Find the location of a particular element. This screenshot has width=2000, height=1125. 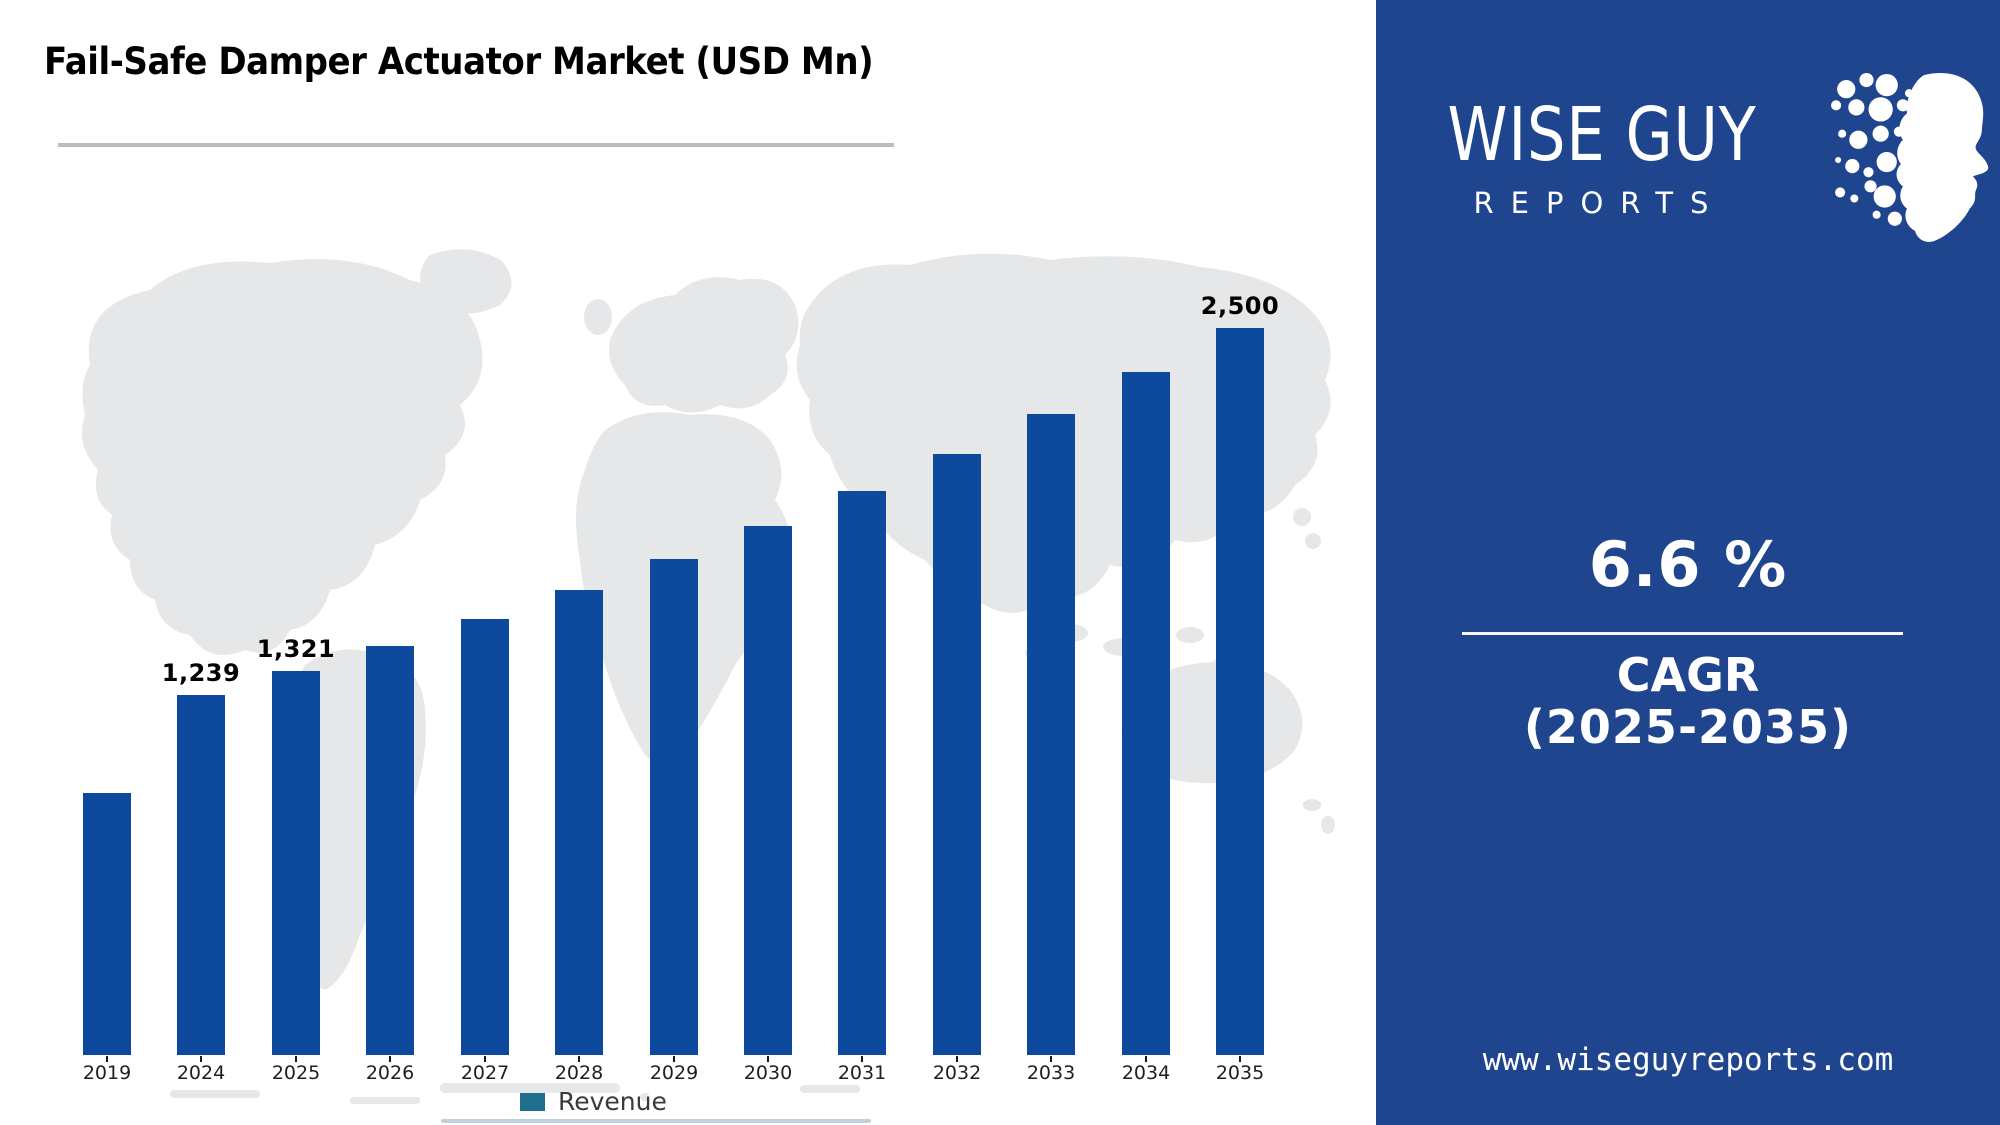

brand-logo: WISE GUY REPORTS is located at coordinates (1688, 163).